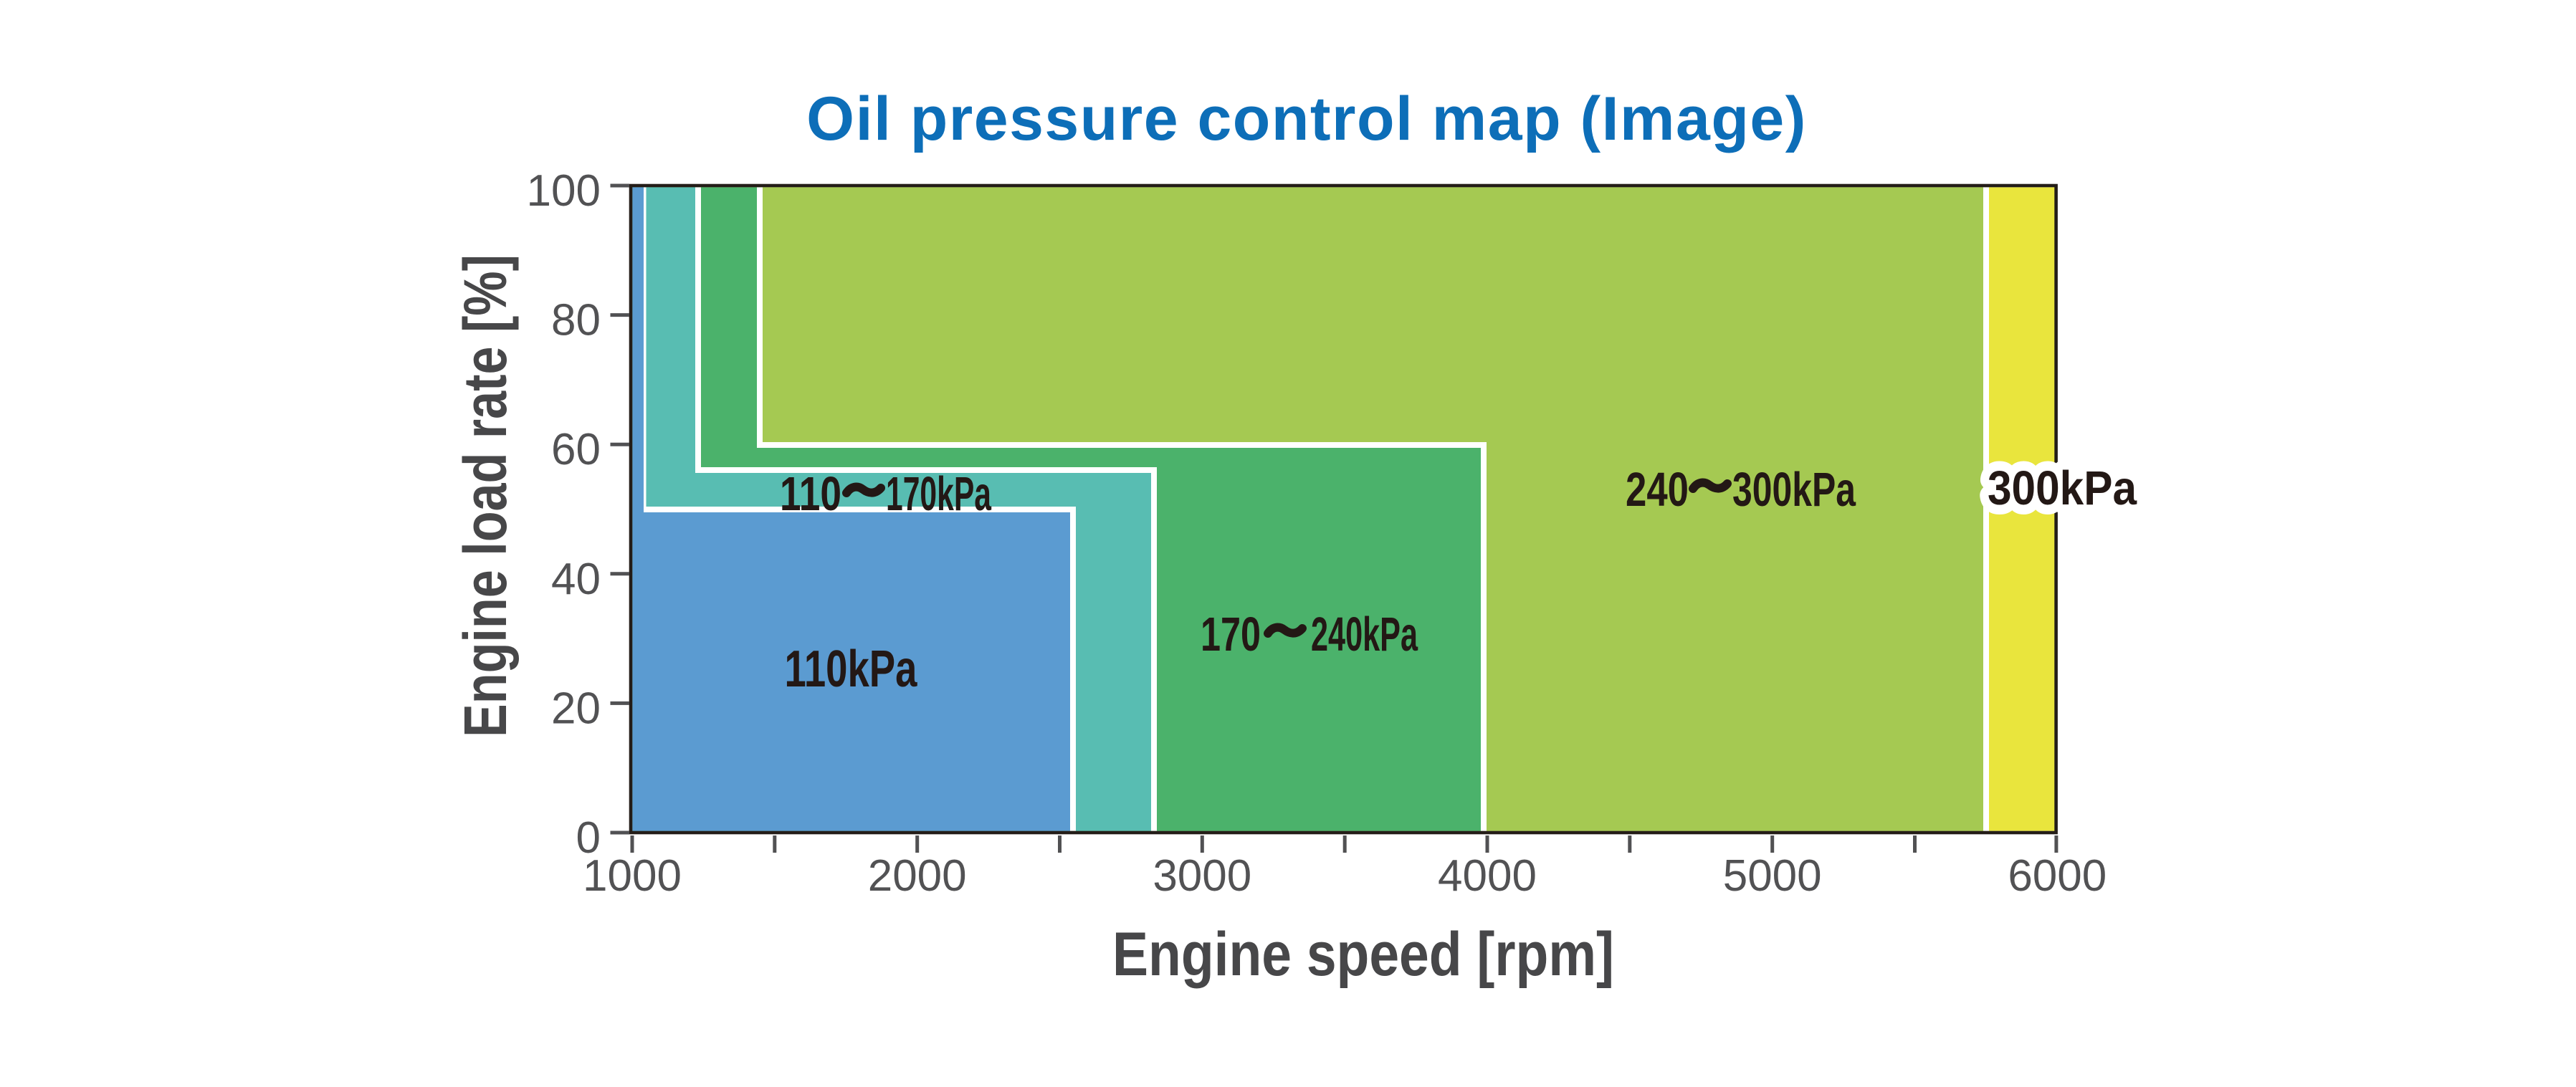 The image size is (2576, 1087). What do you see at coordinates (1657, 490) in the screenshot?
I see `svg-text: 240` at bounding box center [1657, 490].